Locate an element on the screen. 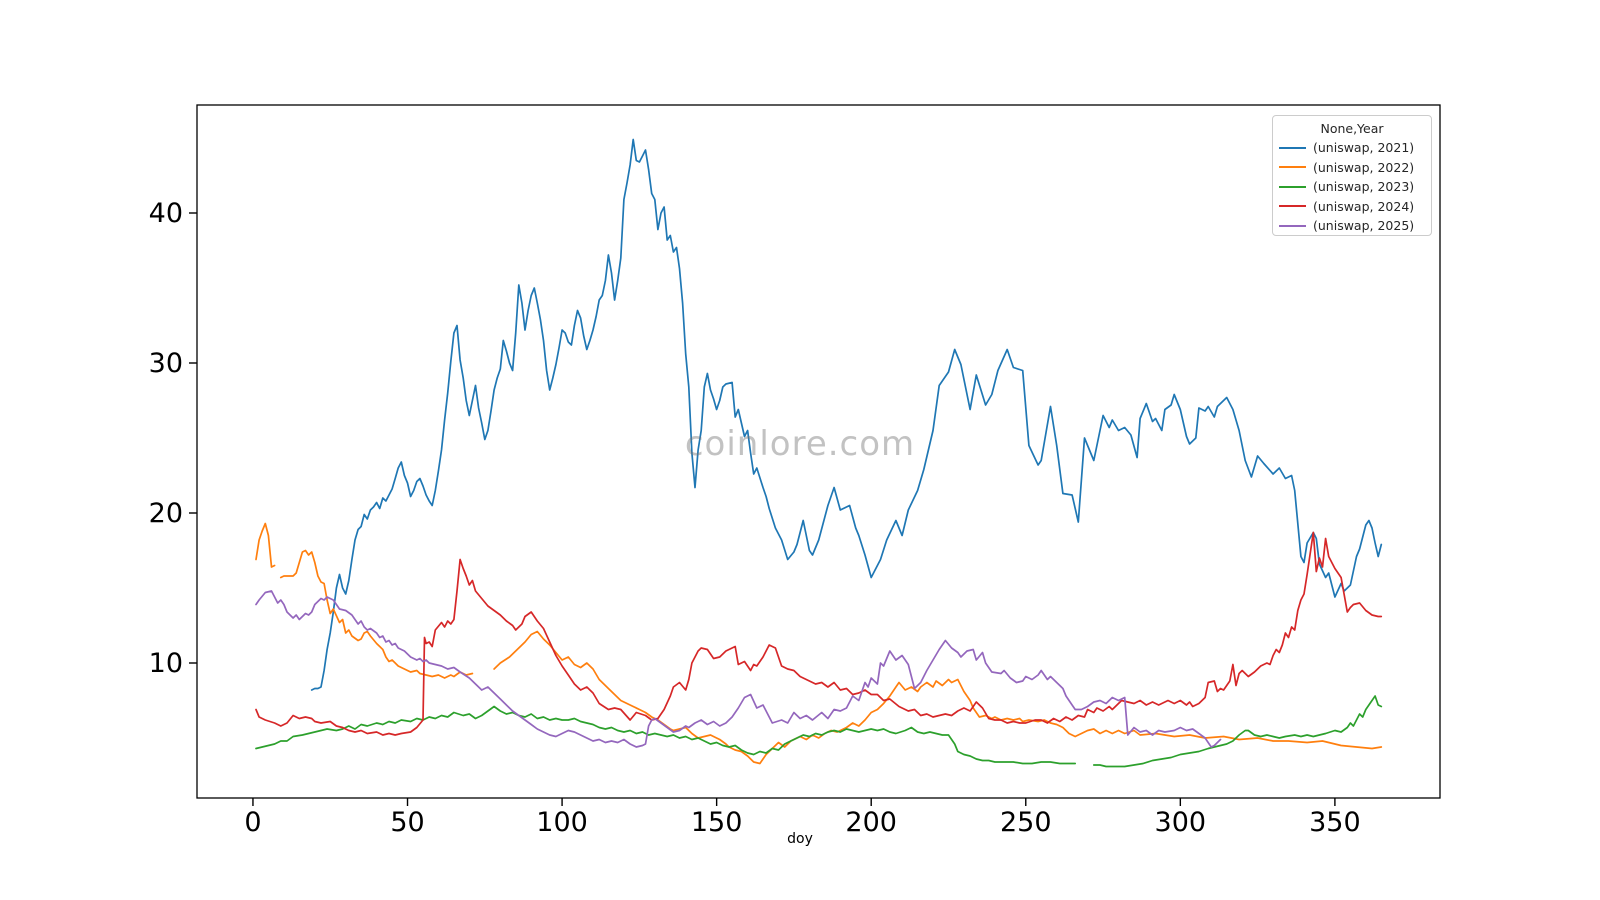 The image size is (1600, 900). series-line-uniswap2025 is located at coordinates (738, 669).